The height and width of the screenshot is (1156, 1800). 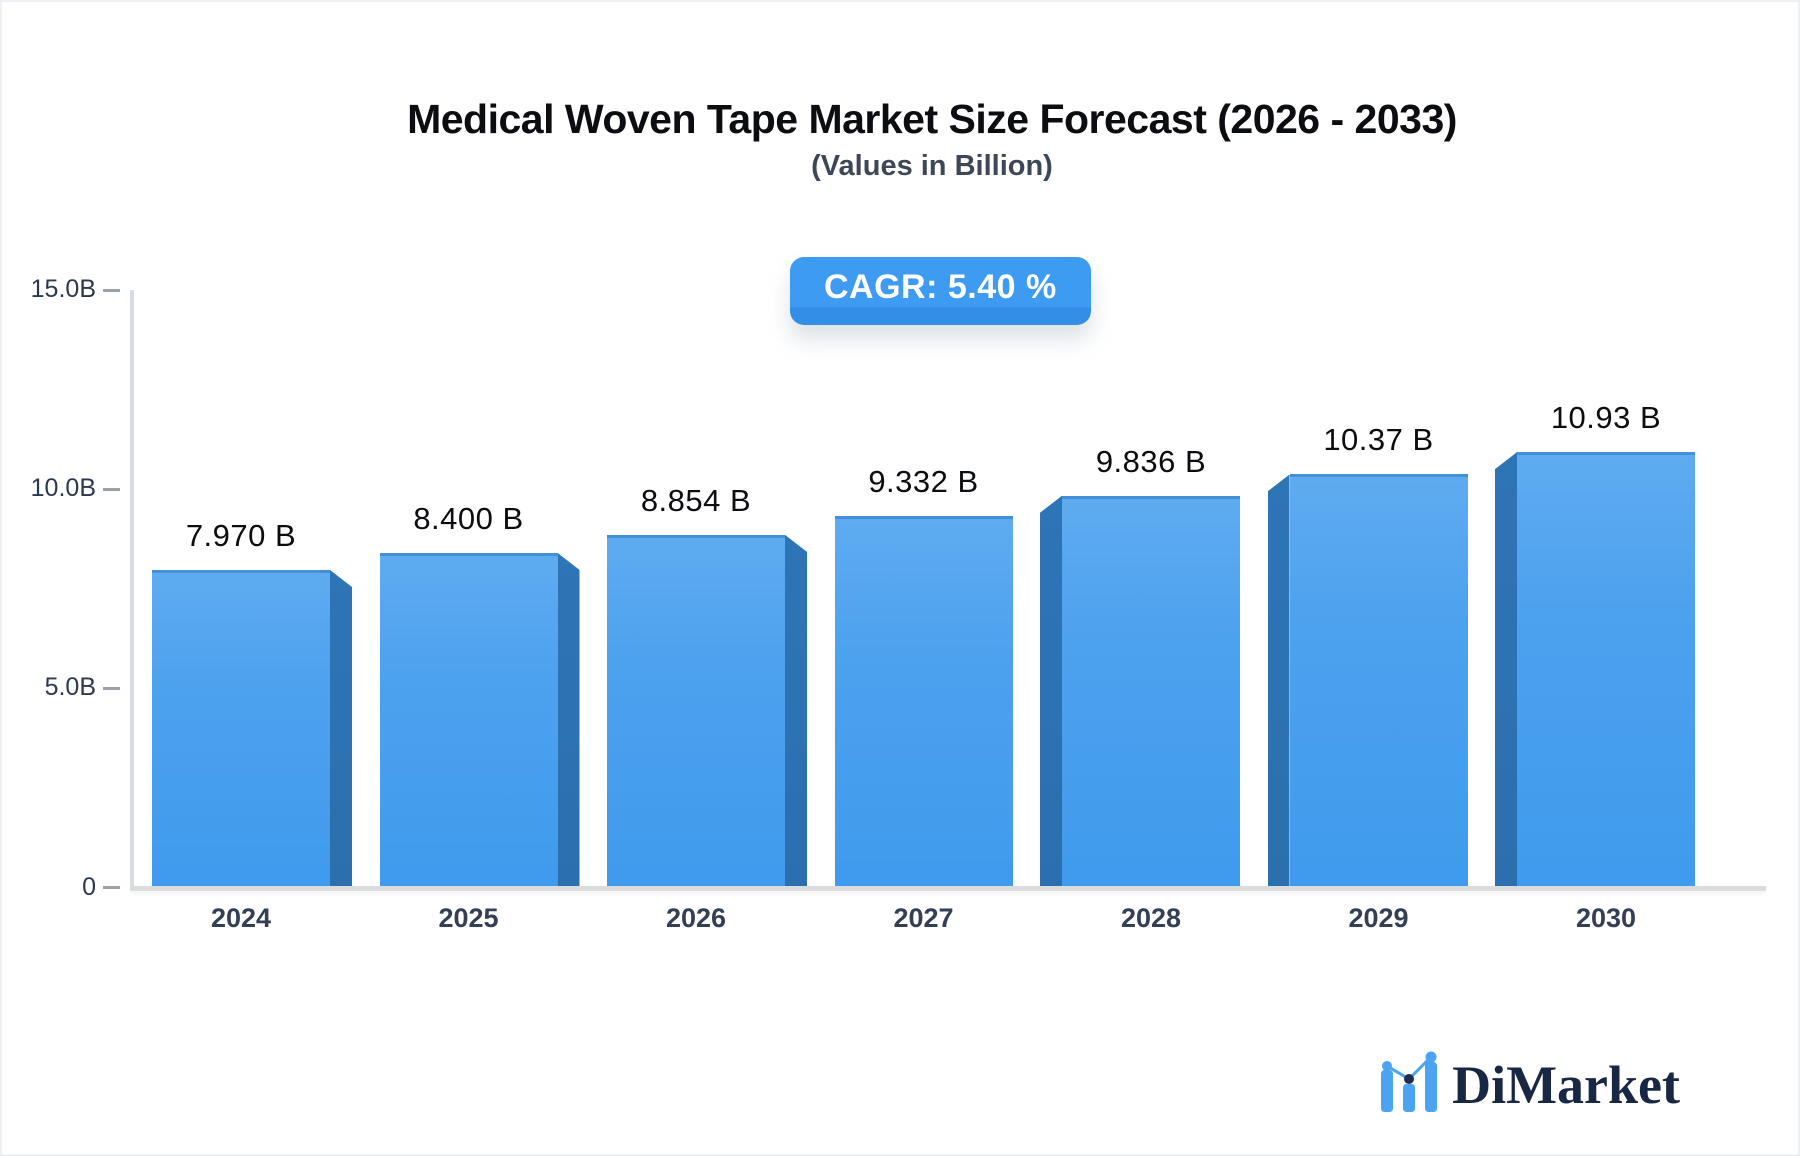 What do you see at coordinates (696, 710) in the screenshot?
I see `bar-2026` at bounding box center [696, 710].